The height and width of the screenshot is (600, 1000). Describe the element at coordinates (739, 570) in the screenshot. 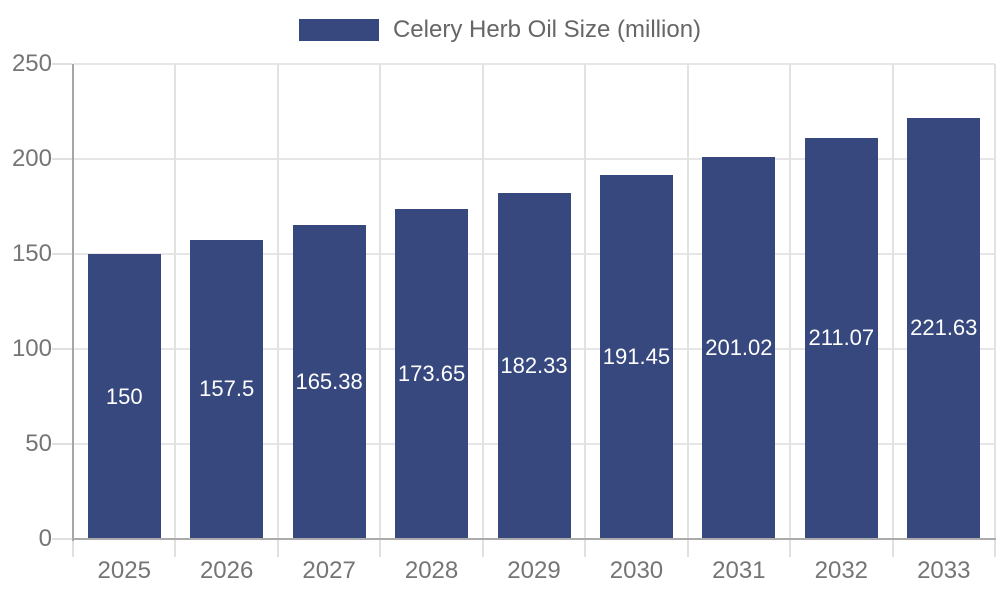

I see `x-axis-tick-label: 2031` at that location.